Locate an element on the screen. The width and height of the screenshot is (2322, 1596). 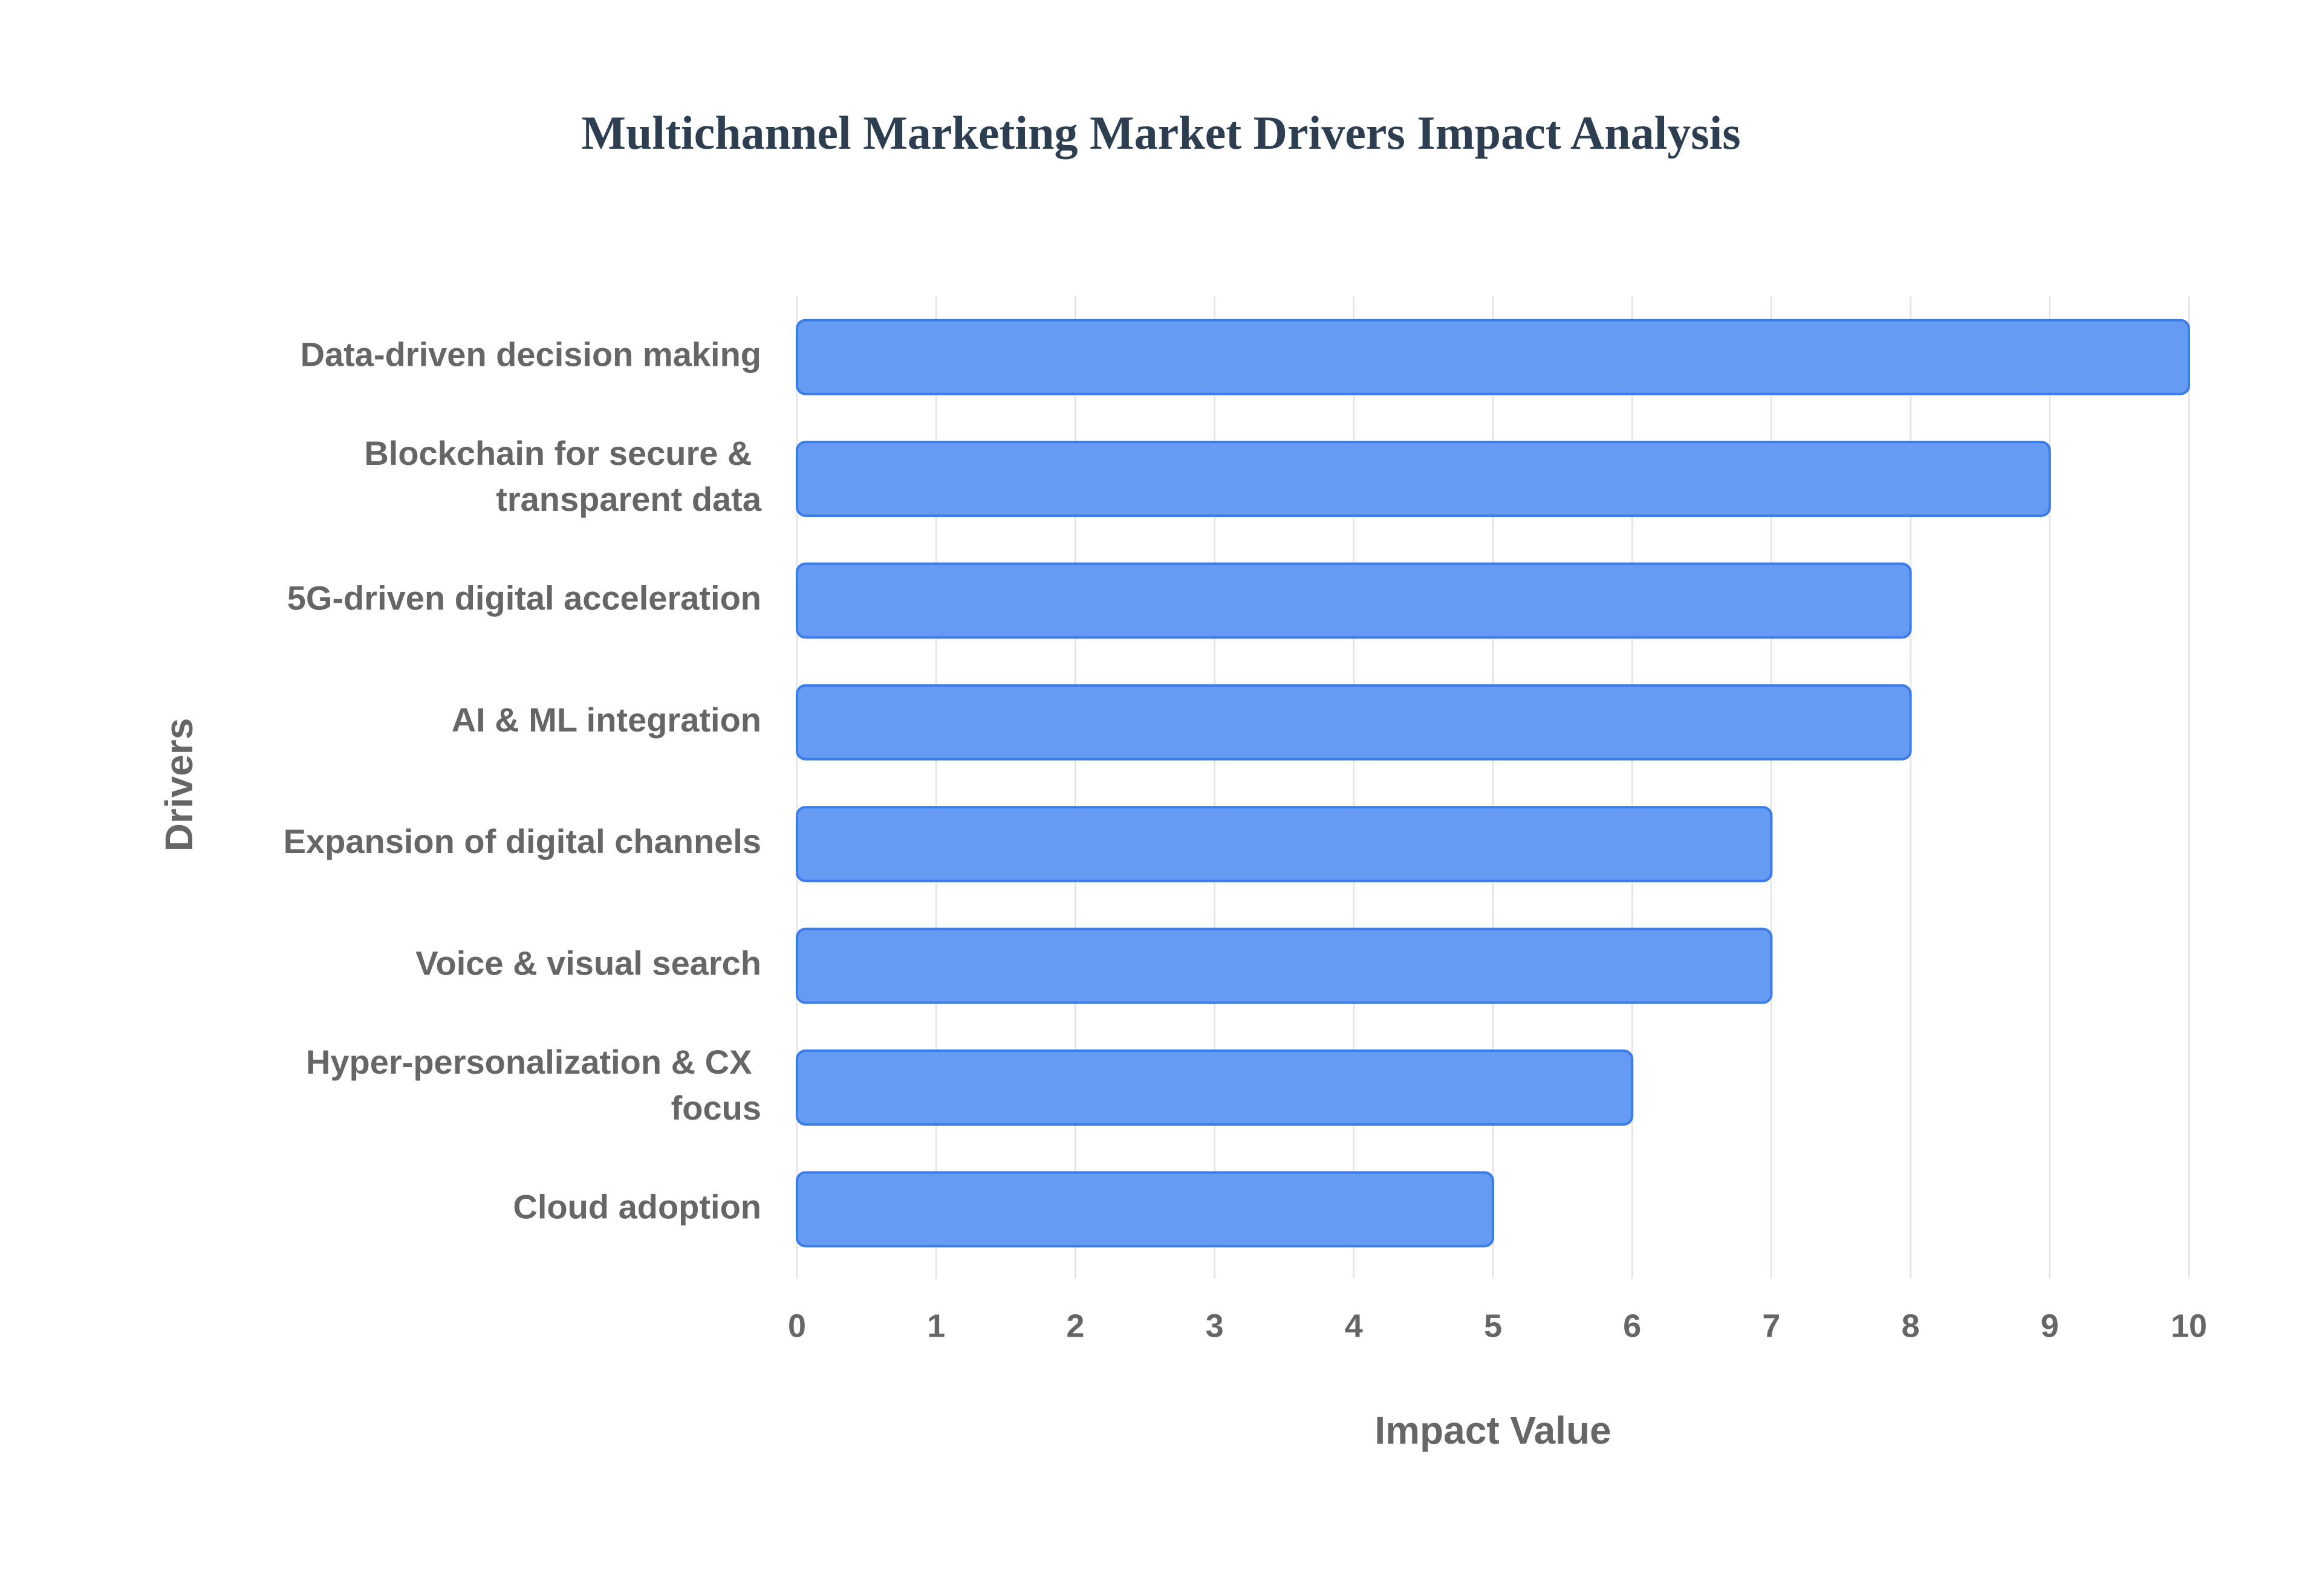
y-tick-label: Hyper-personalization & CX focus is located at coordinates (533, 1085).